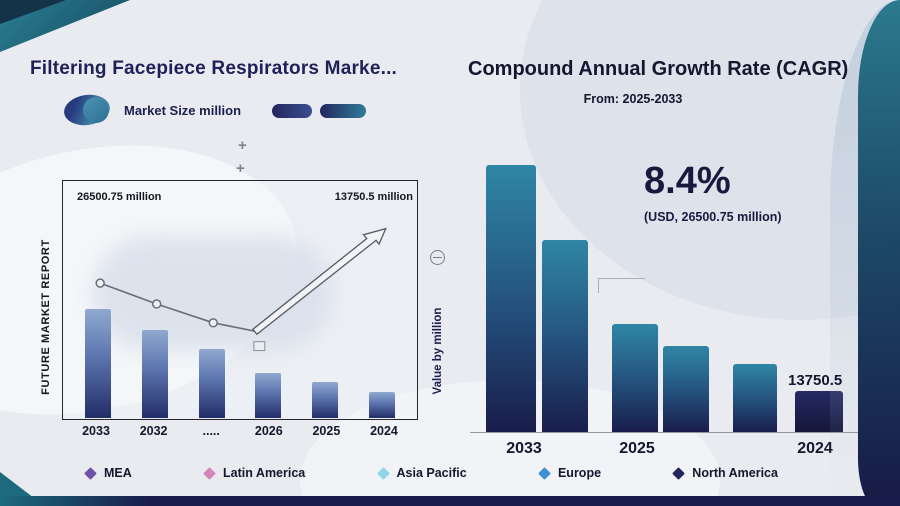 Image resolution: width=900 pixels, height=506 pixels. Describe the element at coordinates (17, 485) in the screenshot. I see `corner-accent-bottom-left` at that location.